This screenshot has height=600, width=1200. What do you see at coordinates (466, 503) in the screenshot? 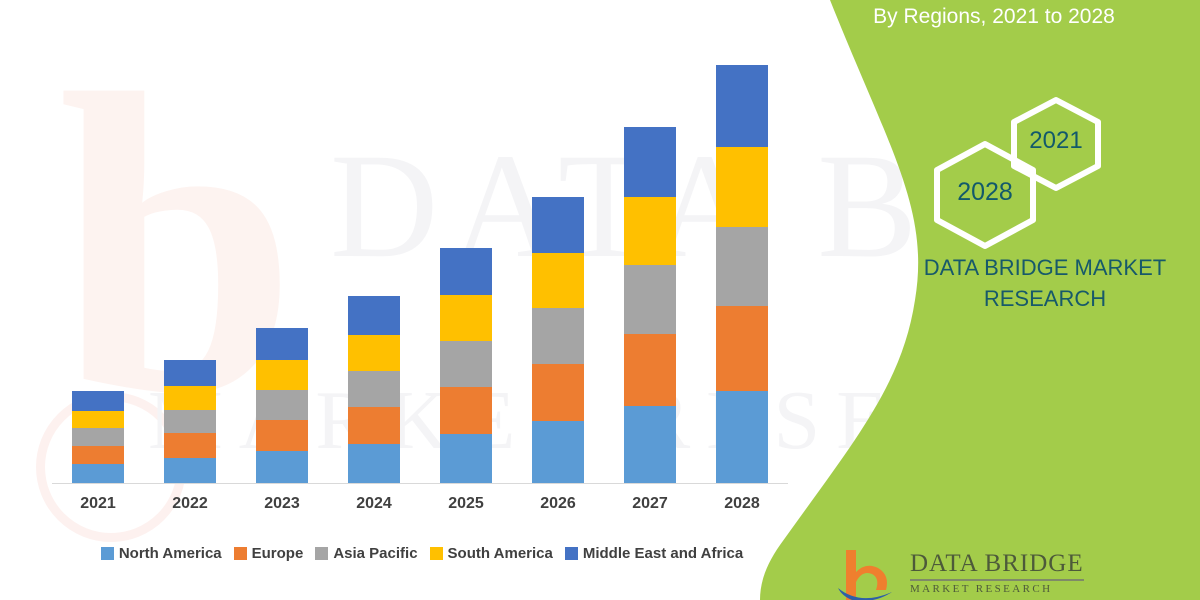
I see `x-tick-label-2025: 2025` at bounding box center [466, 503].